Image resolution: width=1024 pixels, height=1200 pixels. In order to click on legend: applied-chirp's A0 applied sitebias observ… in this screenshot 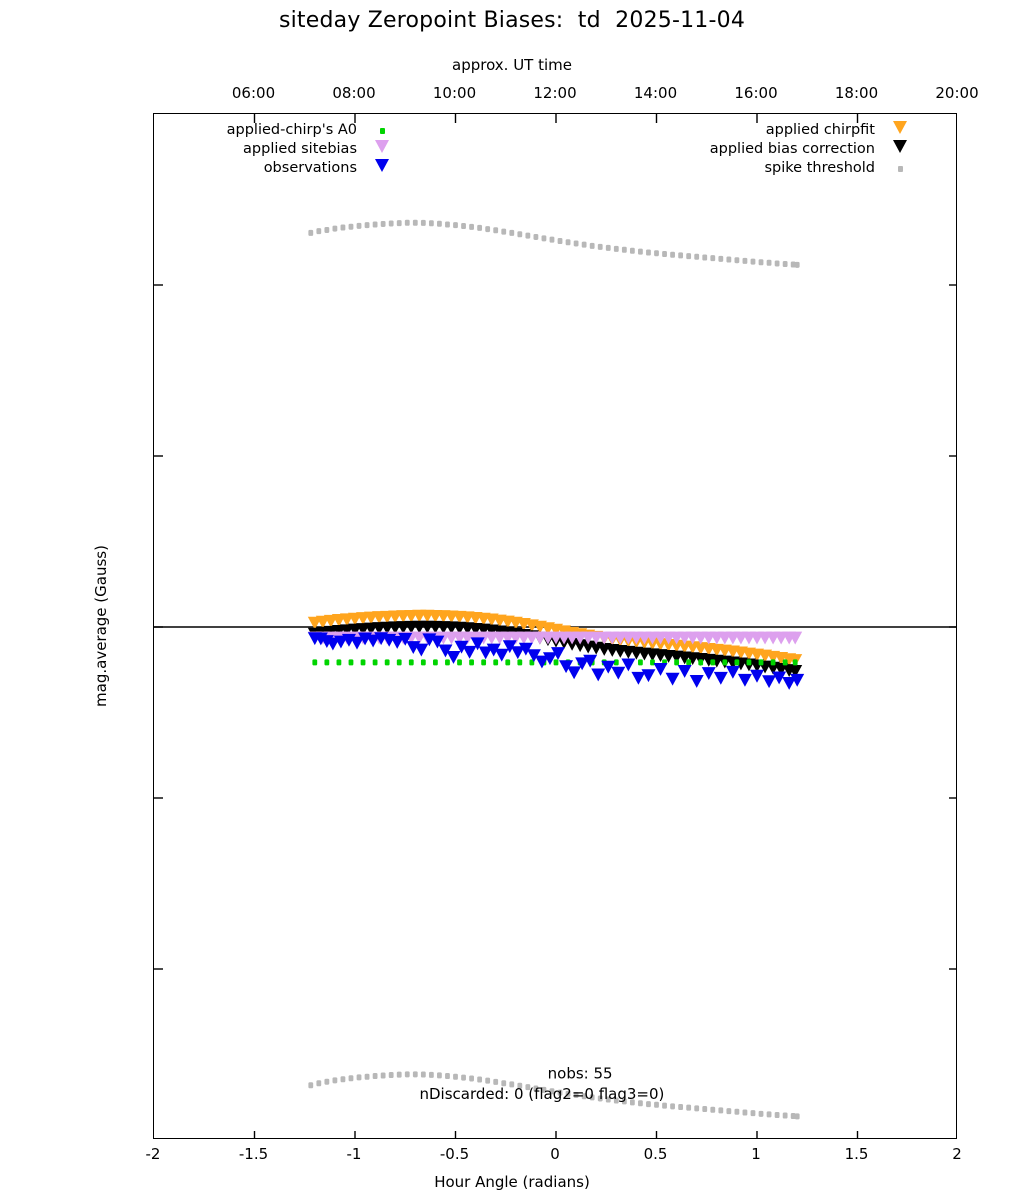, I will do `click(555, 151)`.